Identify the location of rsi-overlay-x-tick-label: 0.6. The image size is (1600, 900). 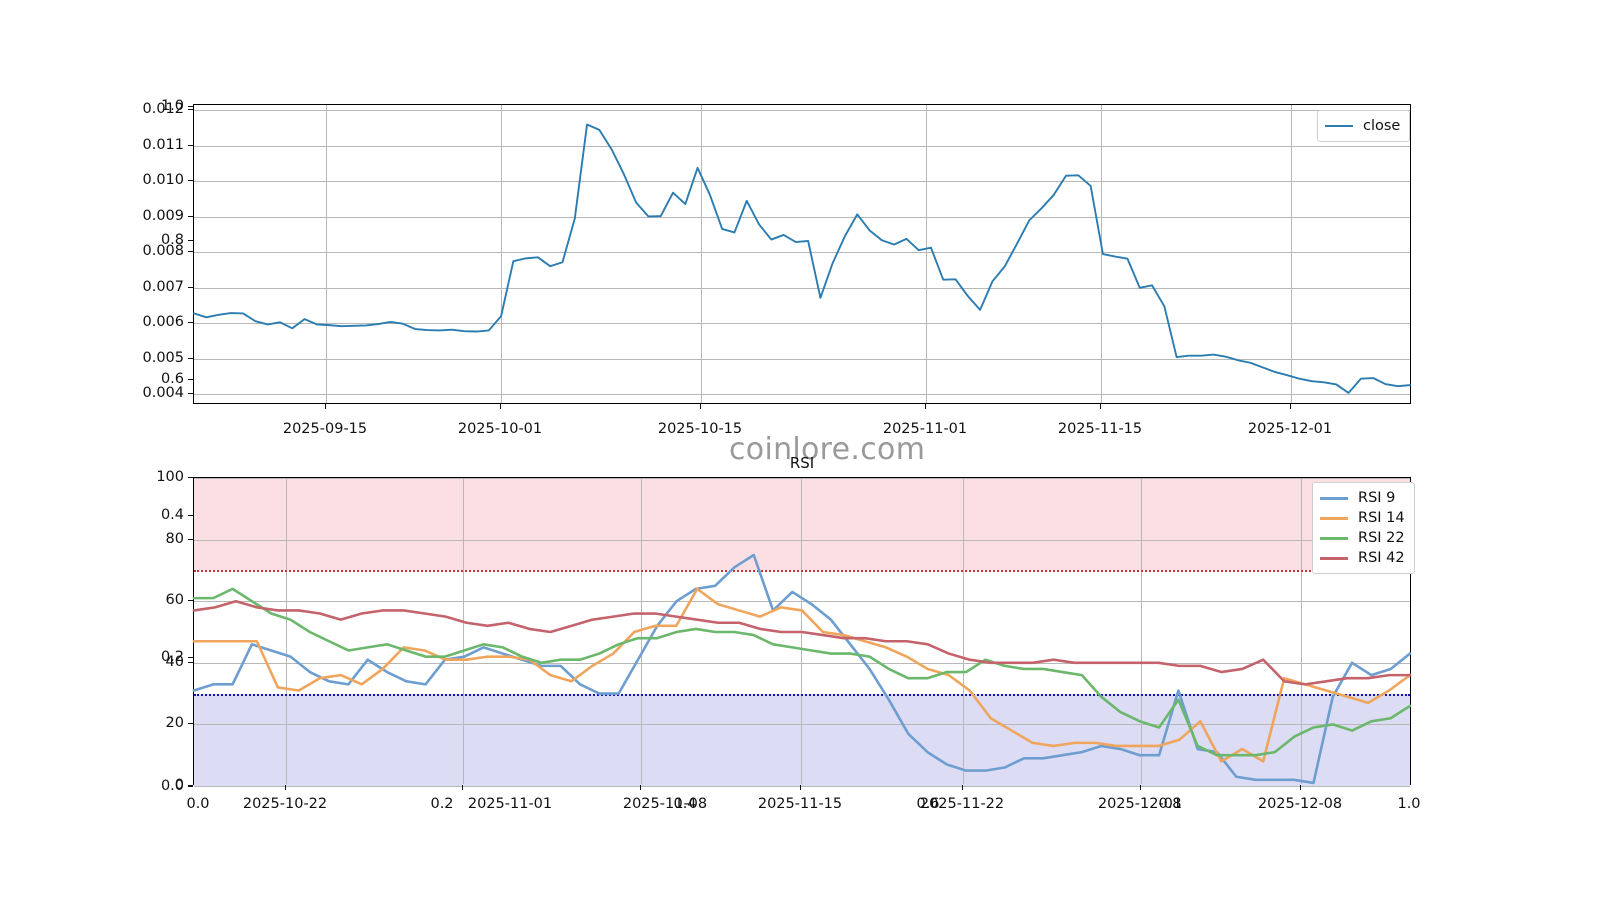
(928, 804).